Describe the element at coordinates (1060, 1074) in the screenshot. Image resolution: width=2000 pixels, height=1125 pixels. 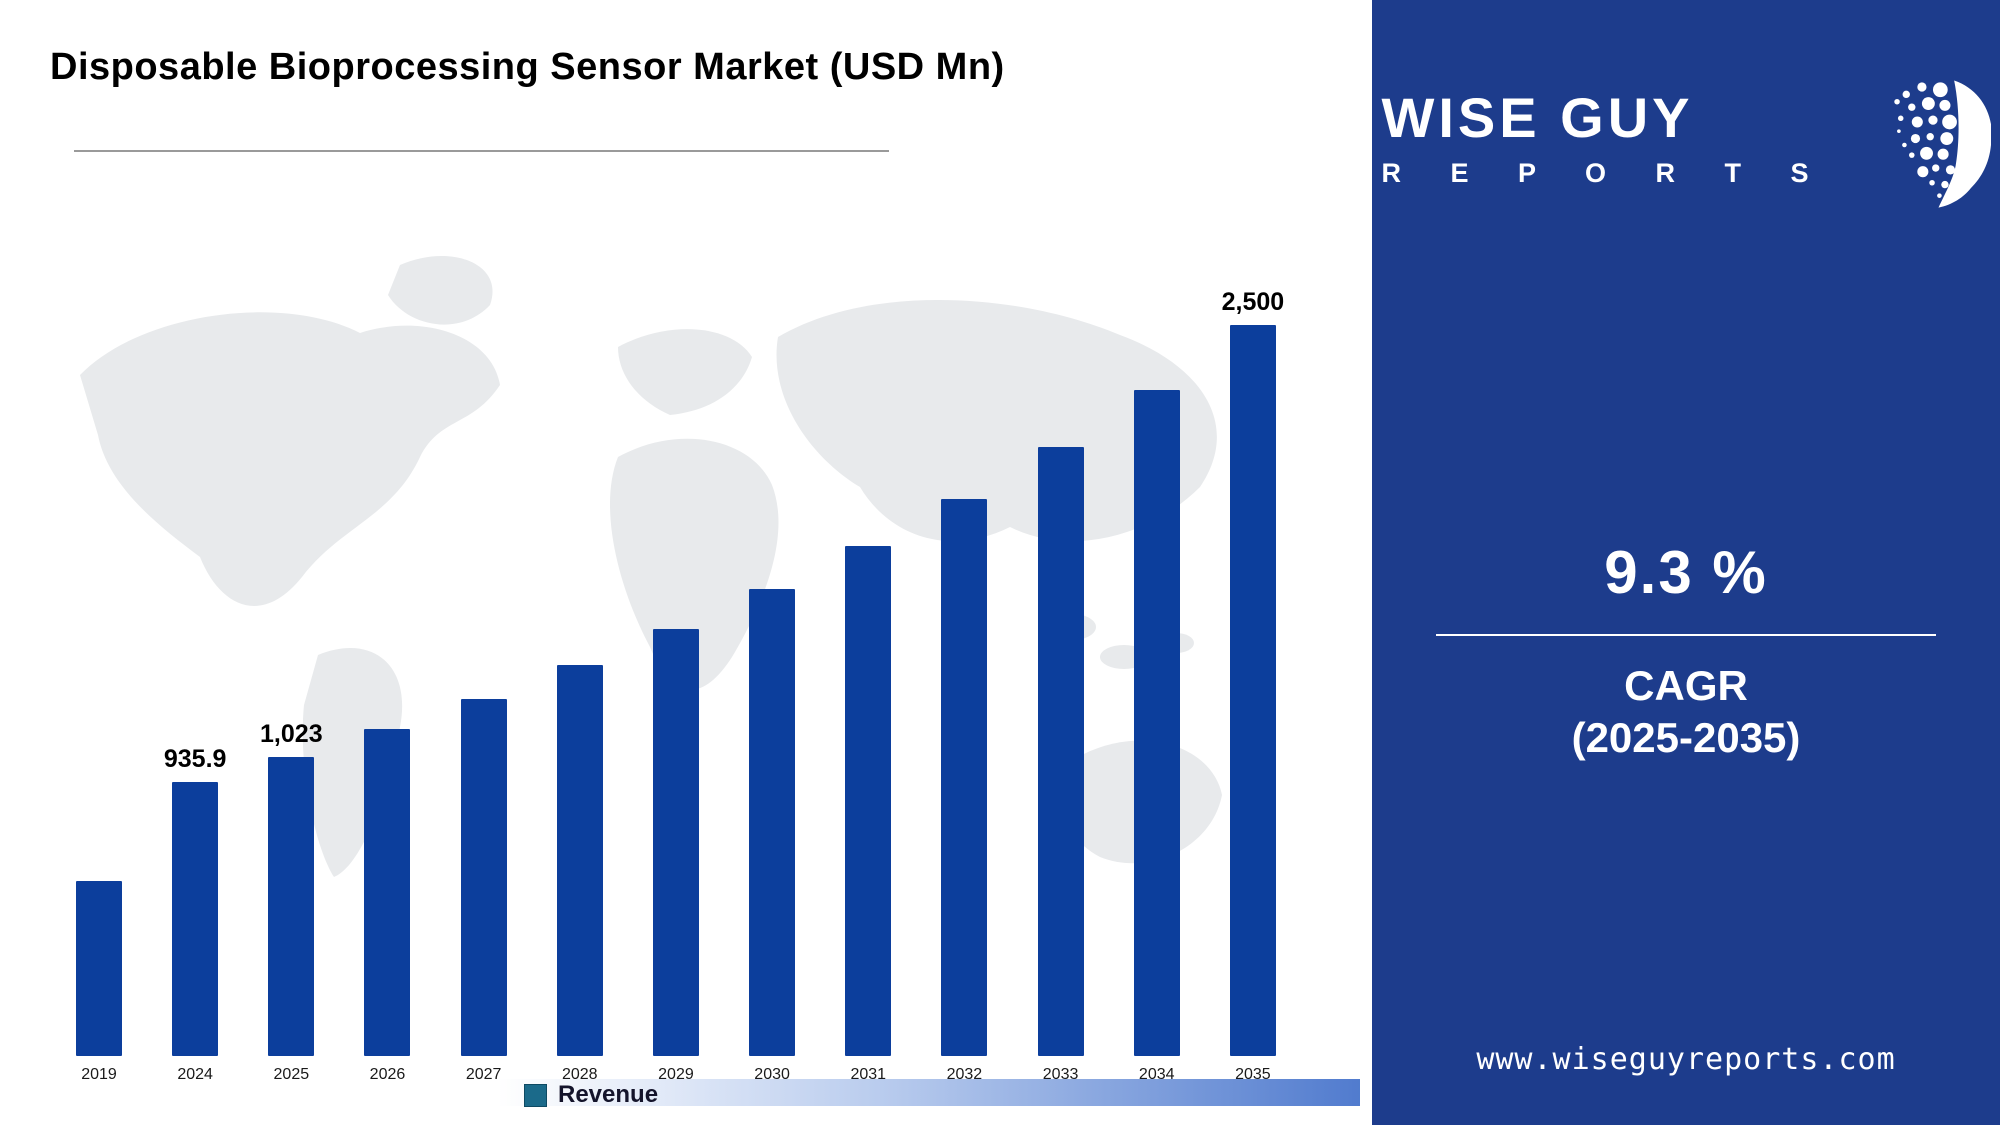
I see `x-axis-tick-label: 2033` at that location.